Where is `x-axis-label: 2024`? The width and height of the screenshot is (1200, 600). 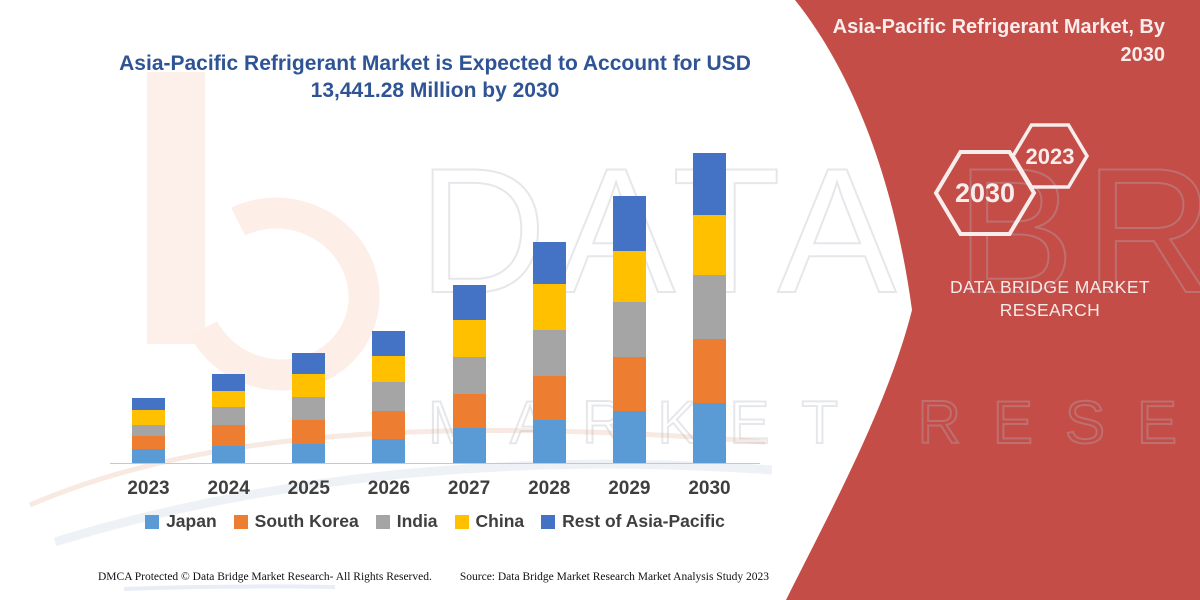 x-axis-label: 2024 is located at coordinates (228, 488).